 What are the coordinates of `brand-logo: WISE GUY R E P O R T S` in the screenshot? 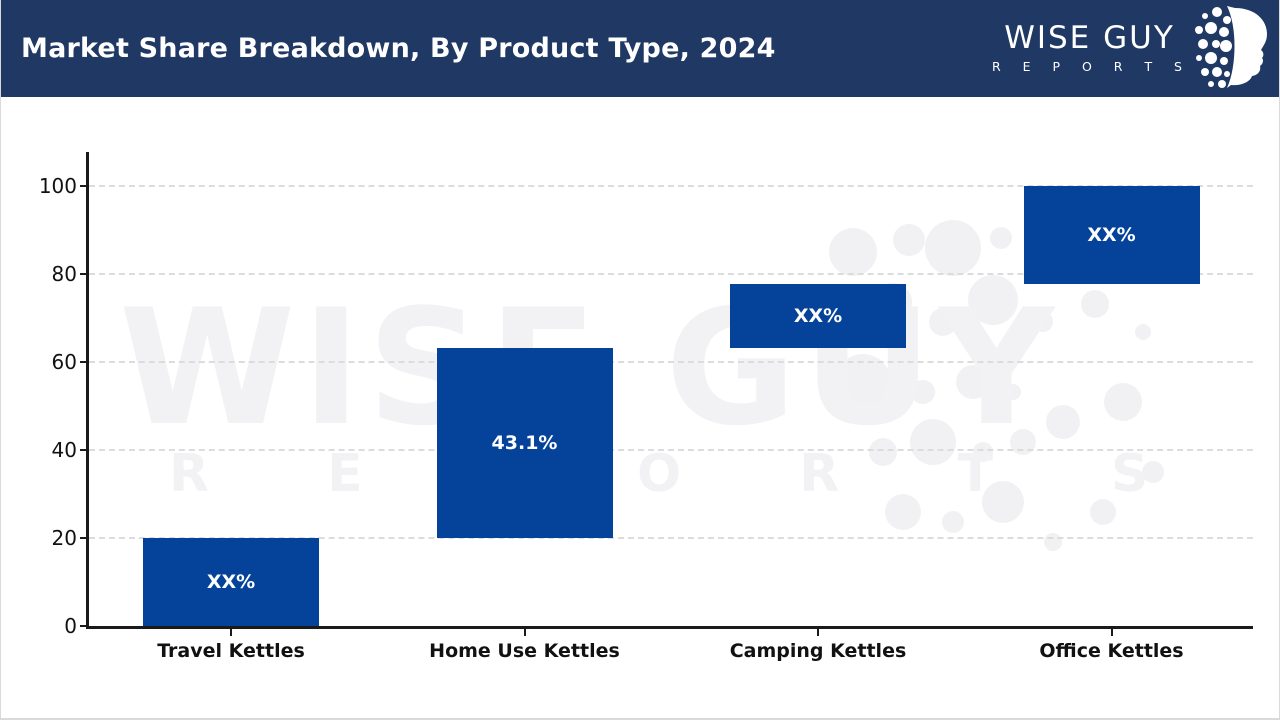 It's located at (1133, 49).